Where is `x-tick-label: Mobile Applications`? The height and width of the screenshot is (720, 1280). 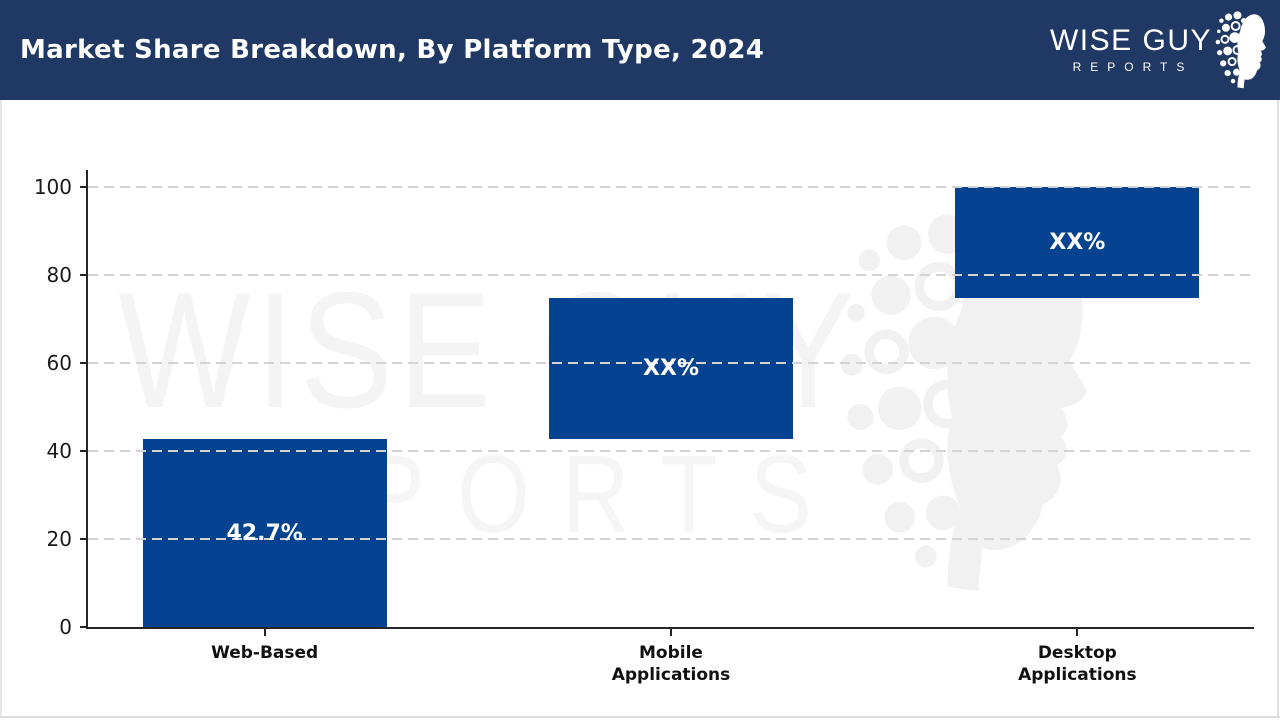 x-tick-label: Mobile Applications is located at coordinates (671, 664).